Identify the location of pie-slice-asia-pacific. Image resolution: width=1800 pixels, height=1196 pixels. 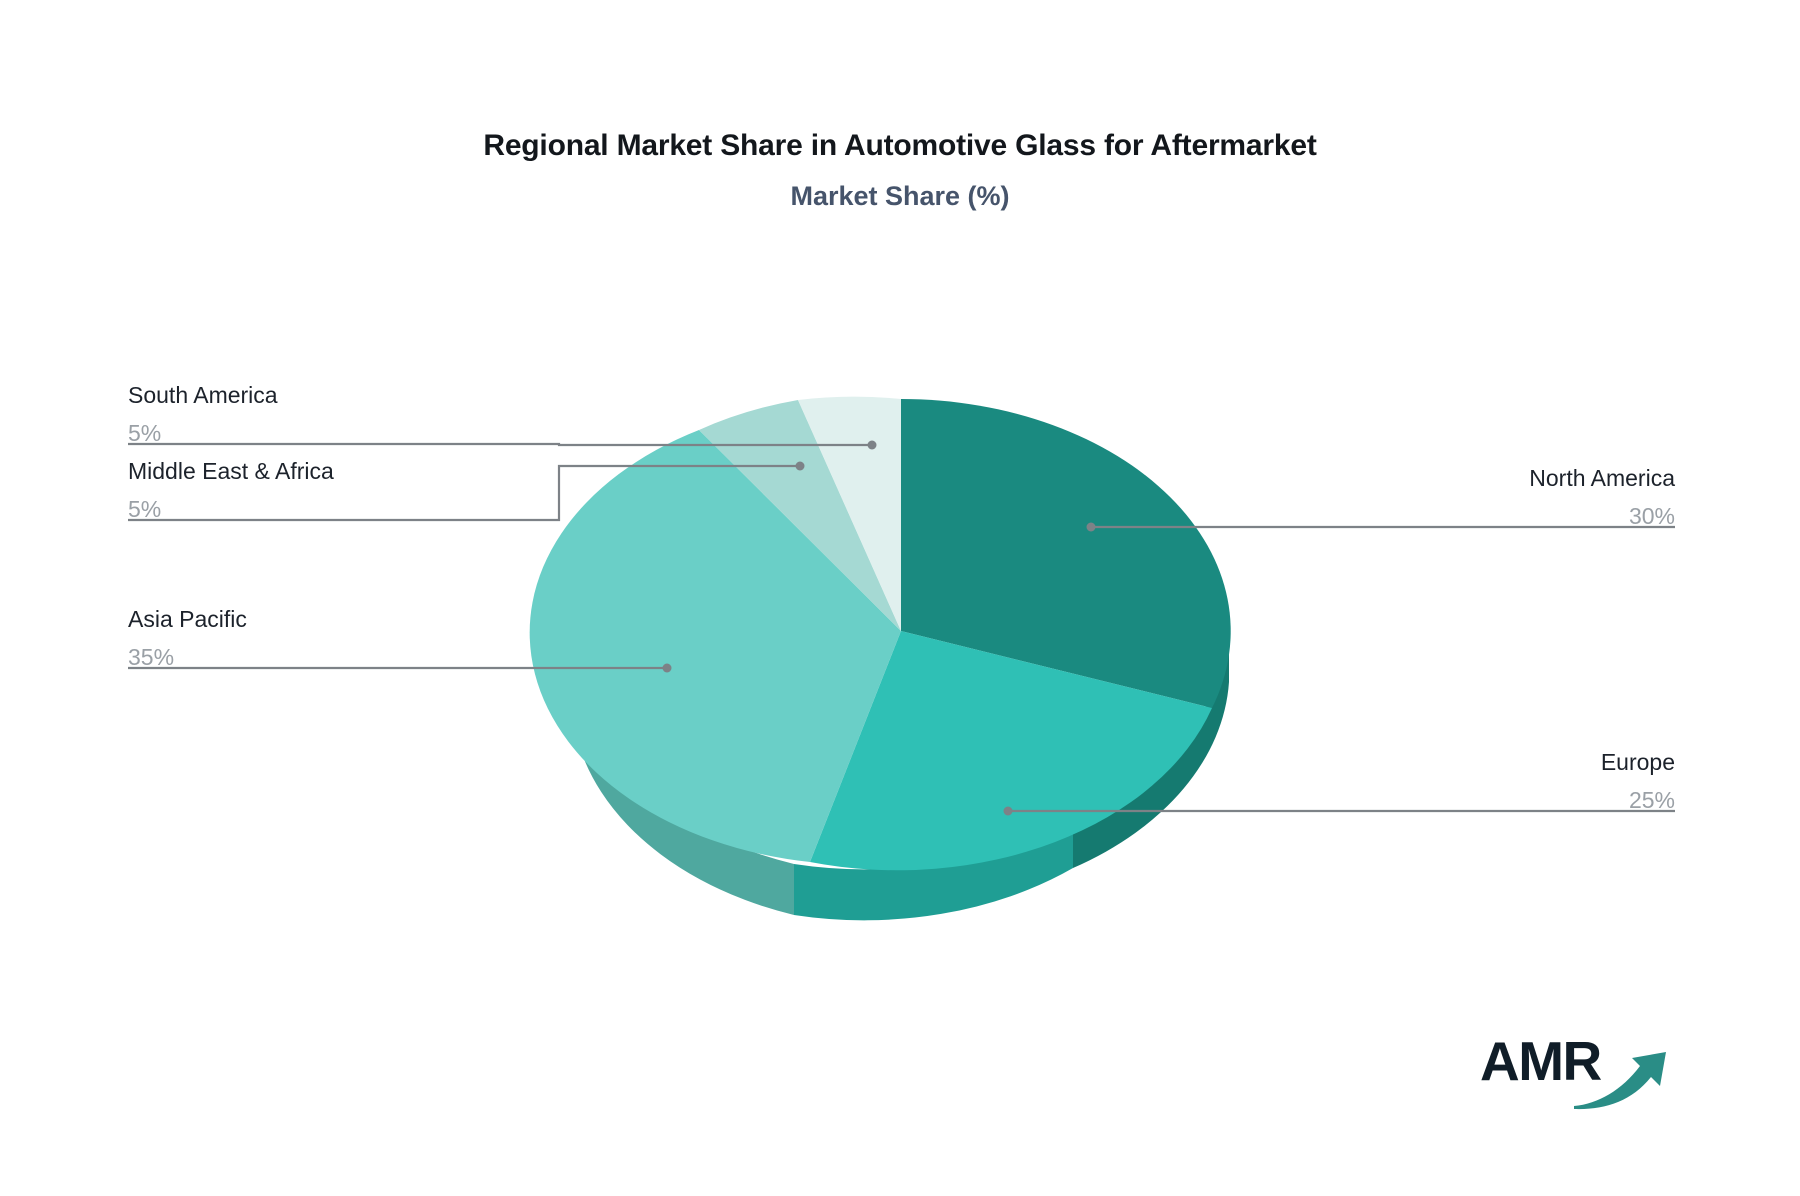
(715, 646).